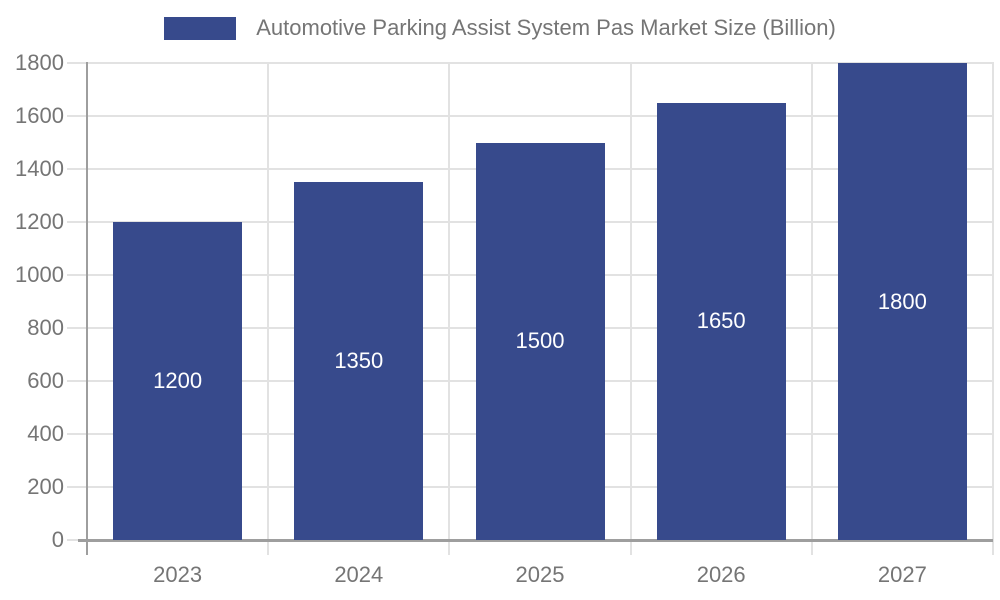 The width and height of the screenshot is (1000, 600). Describe the element at coordinates (721, 574) in the screenshot. I see `x-tick-label: 2026` at that location.